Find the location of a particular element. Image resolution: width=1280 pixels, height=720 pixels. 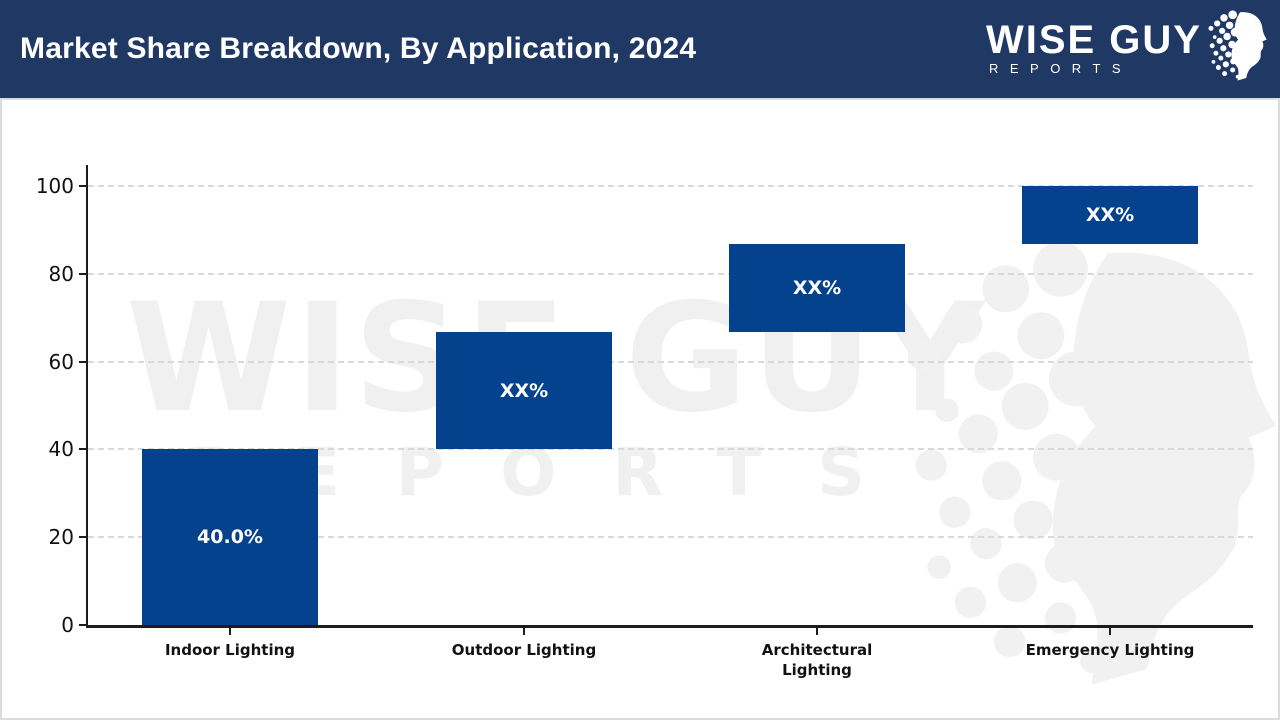

bar-outdoor-lighting is located at coordinates (524, 391).